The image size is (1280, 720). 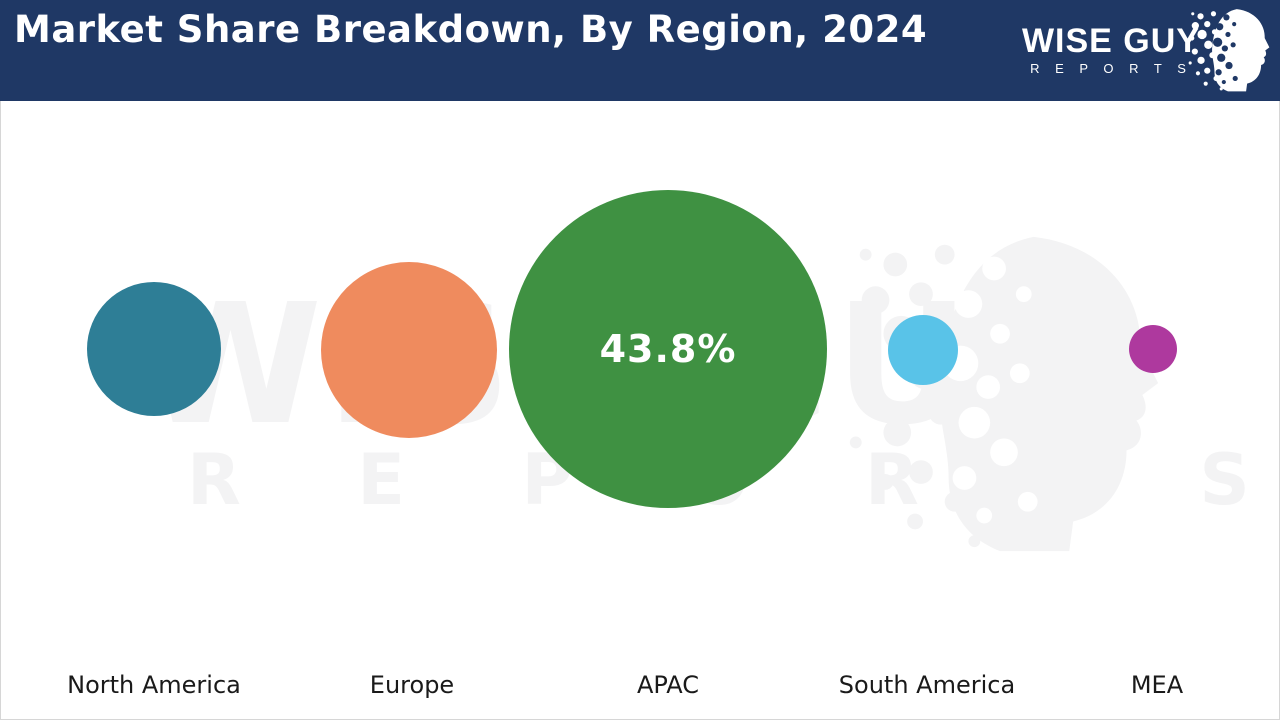 I want to click on bubble-north-america, so click(x=154, y=349).